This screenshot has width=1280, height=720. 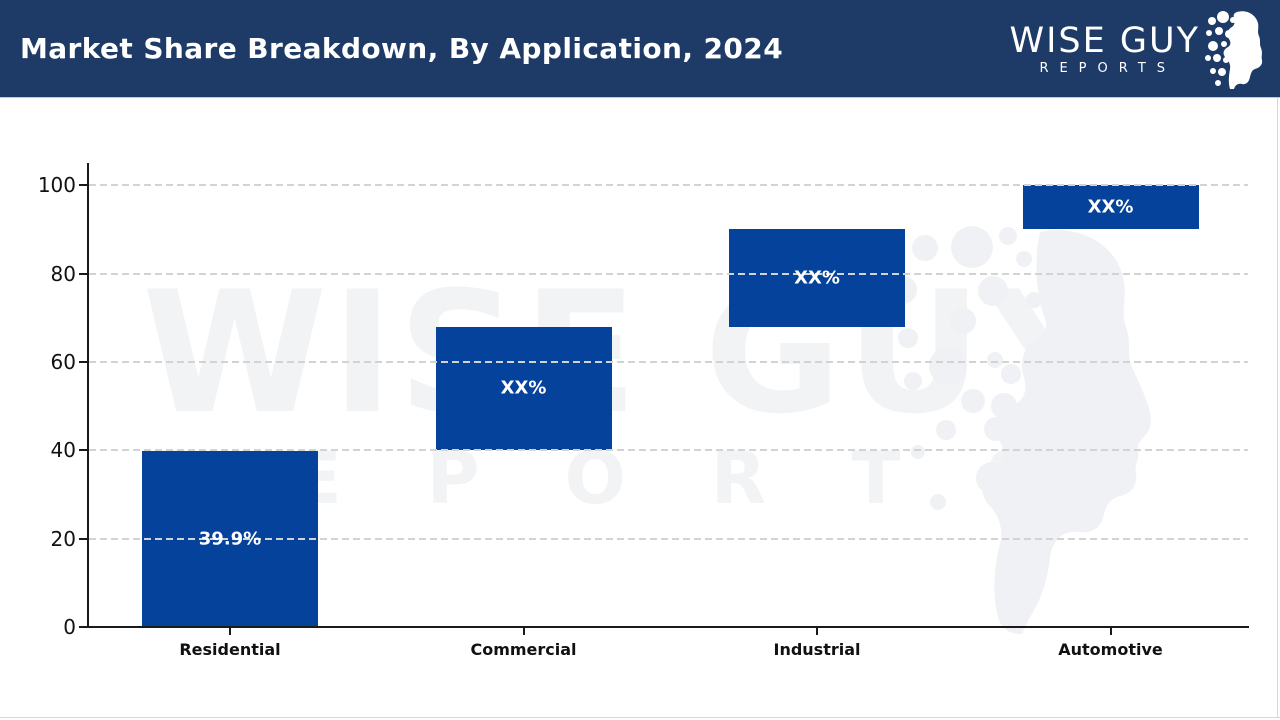 What do you see at coordinates (1110, 649) in the screenshot?
I see `x-axis-label-automotive: Automotive` at bounding box center [1110, 649].